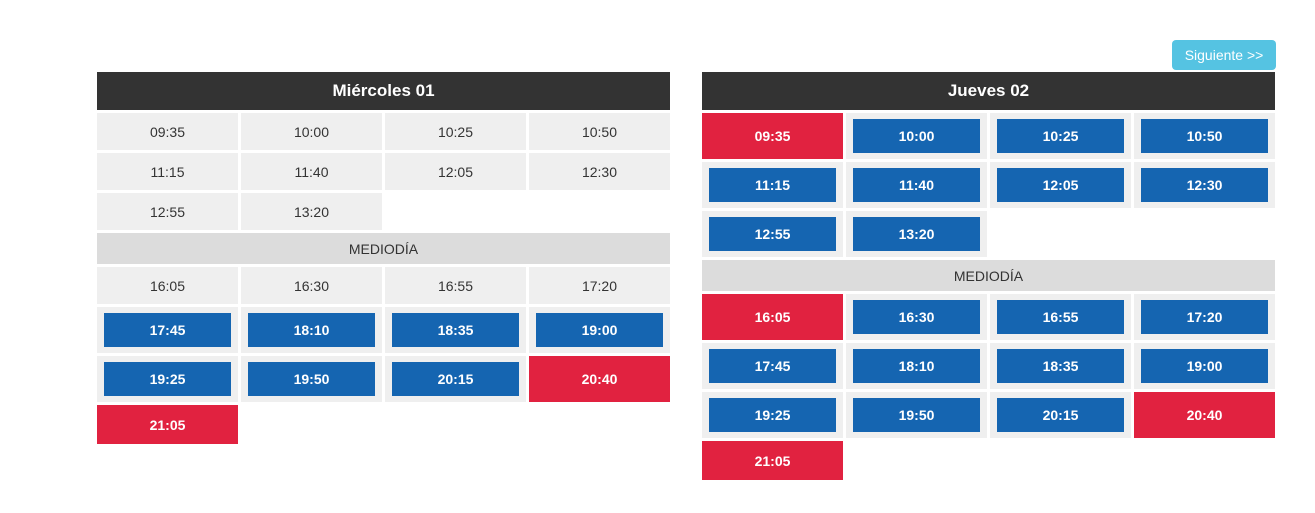  I want to click on time-slot: 11:40, so click(311, 171).